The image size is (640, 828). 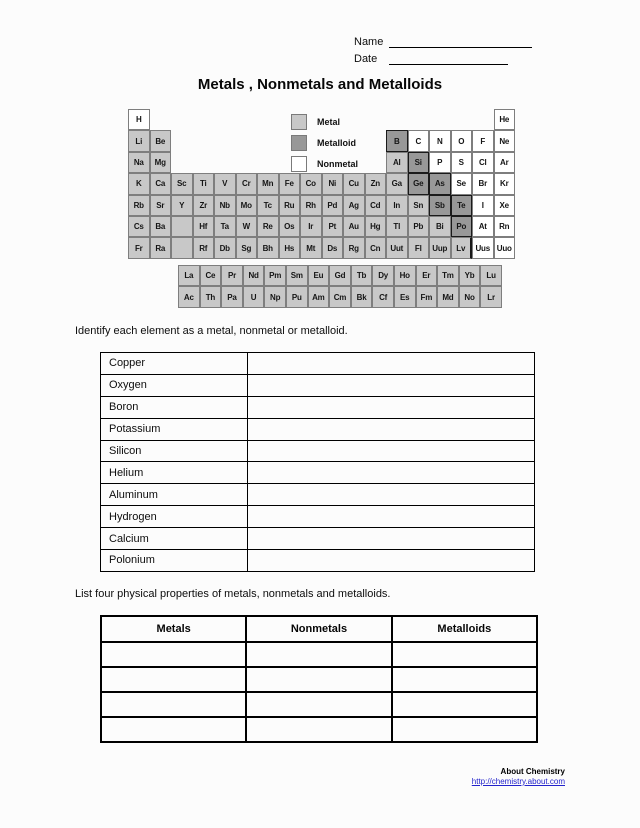 What do you see at coordinates (338, 163) in the screenshot?
I see `legend-label: Nonmetal` at bounding box center [338, 163].